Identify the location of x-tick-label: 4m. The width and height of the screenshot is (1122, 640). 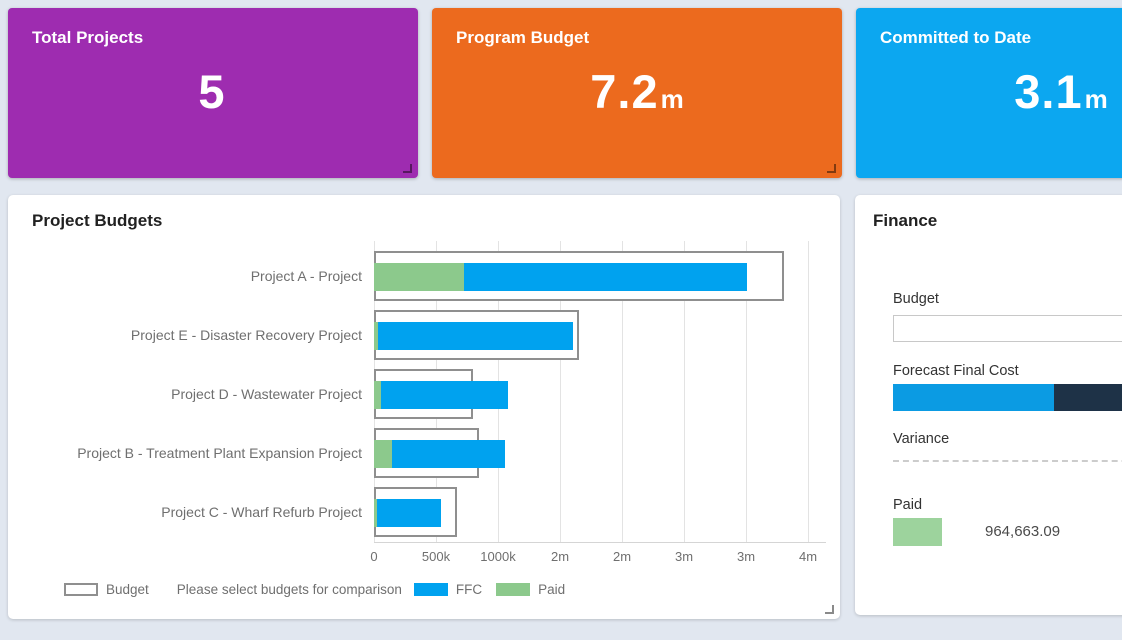
(808, 556).